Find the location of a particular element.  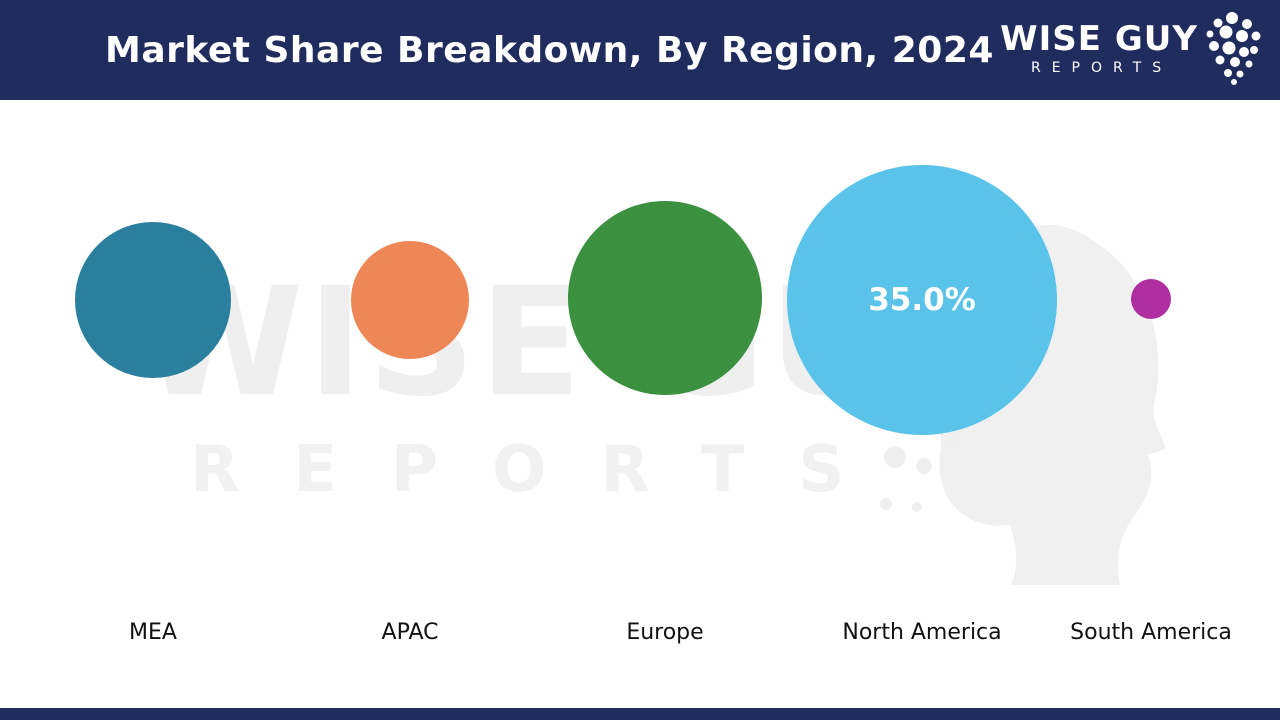

page-title: Market Share Breakdown, By Region, 2024 is located at coordinates (549, 50).